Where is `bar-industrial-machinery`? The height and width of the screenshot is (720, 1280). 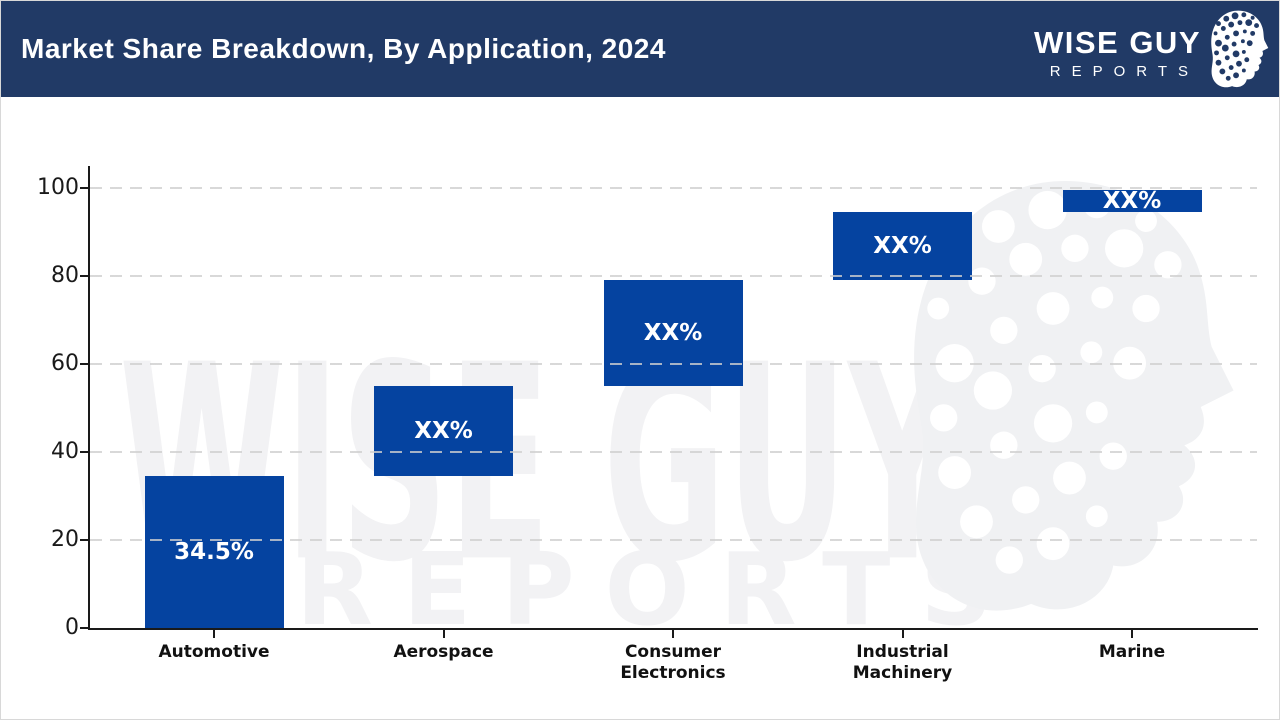
bar-industrial-machinery is located at coordinates (902, 246).